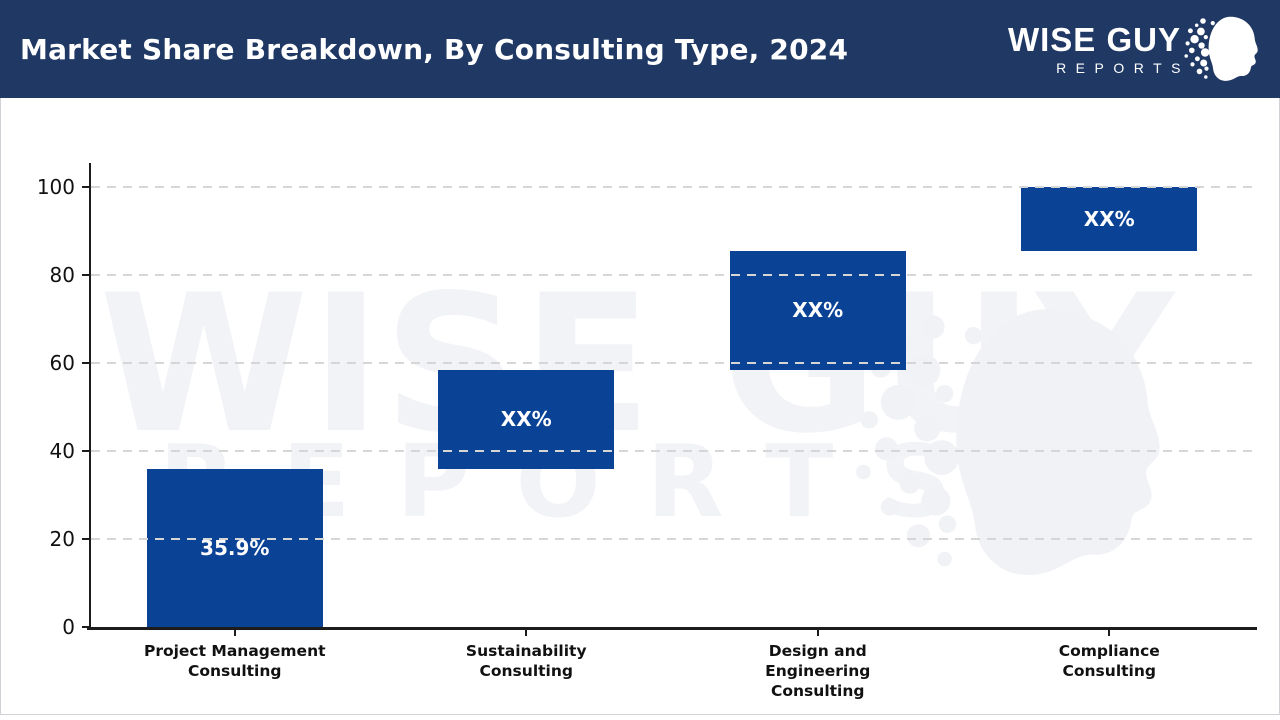 This screenshot has height=720, width=1280. I want to click on wiseguy-head-icon, so click(1224, 49).